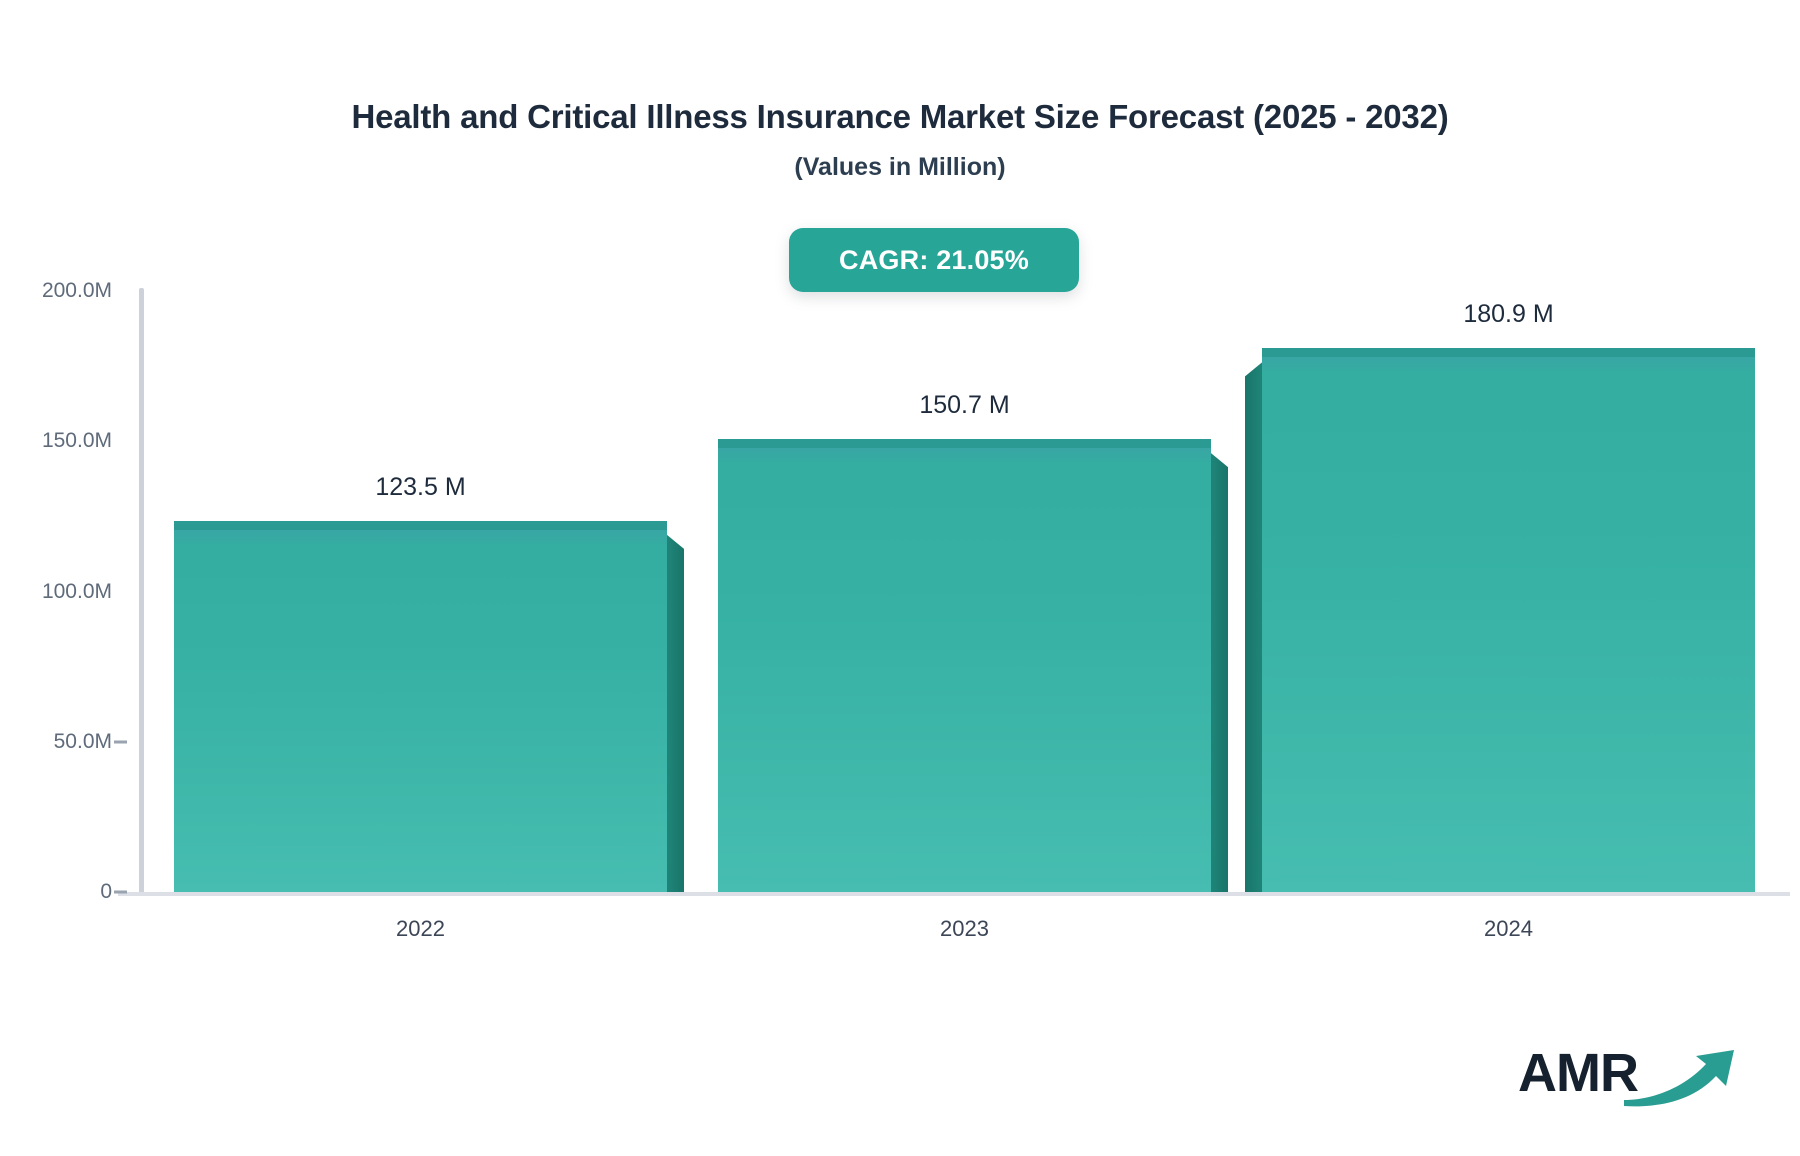 The width and height of the screenshot is (1800, 1156). What do you see at coordinates (106, 891) in the screenshot?
I see `y-axis-tick-label: 0` at bounding box center [106, 891].